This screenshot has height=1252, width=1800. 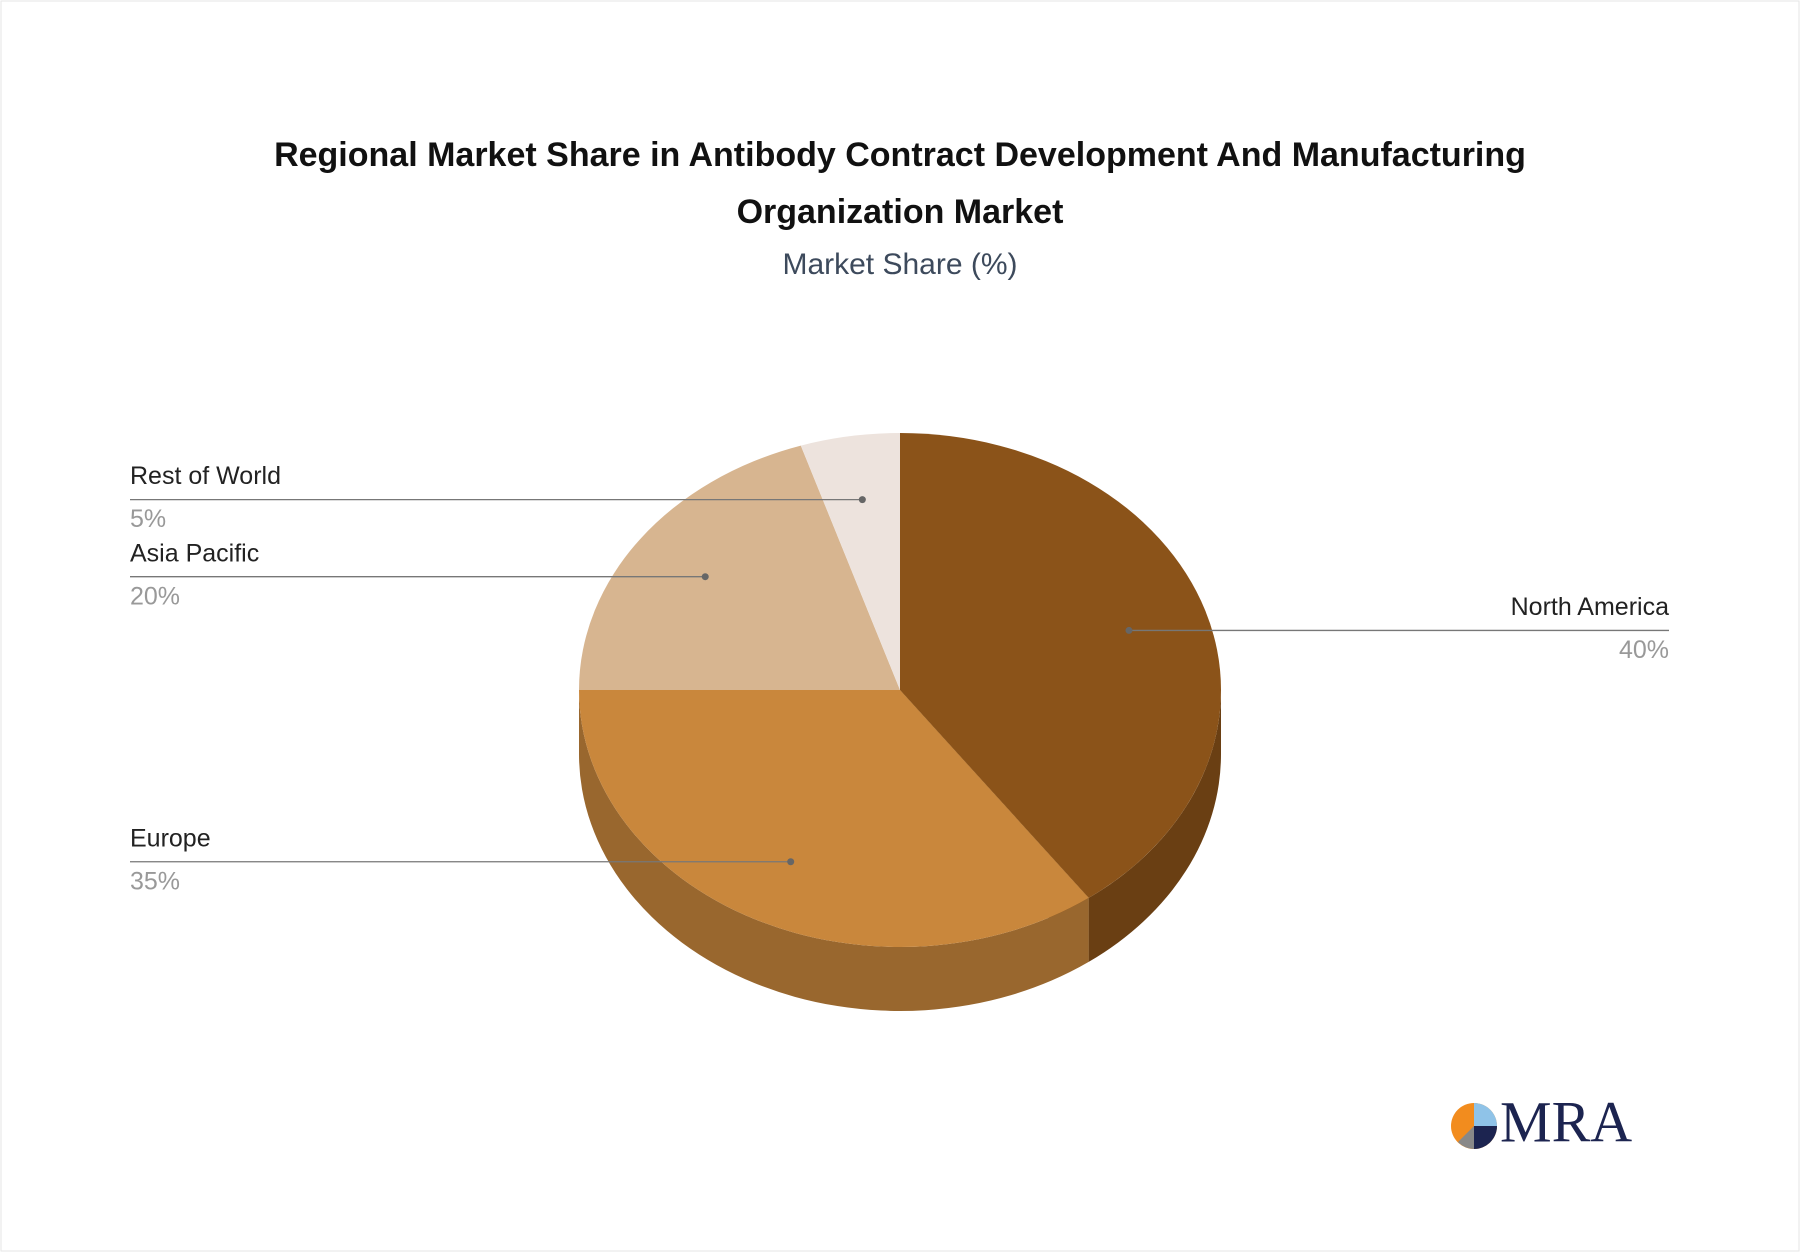 I want to click on slice-label: Europe, so click(x=170, y=838).